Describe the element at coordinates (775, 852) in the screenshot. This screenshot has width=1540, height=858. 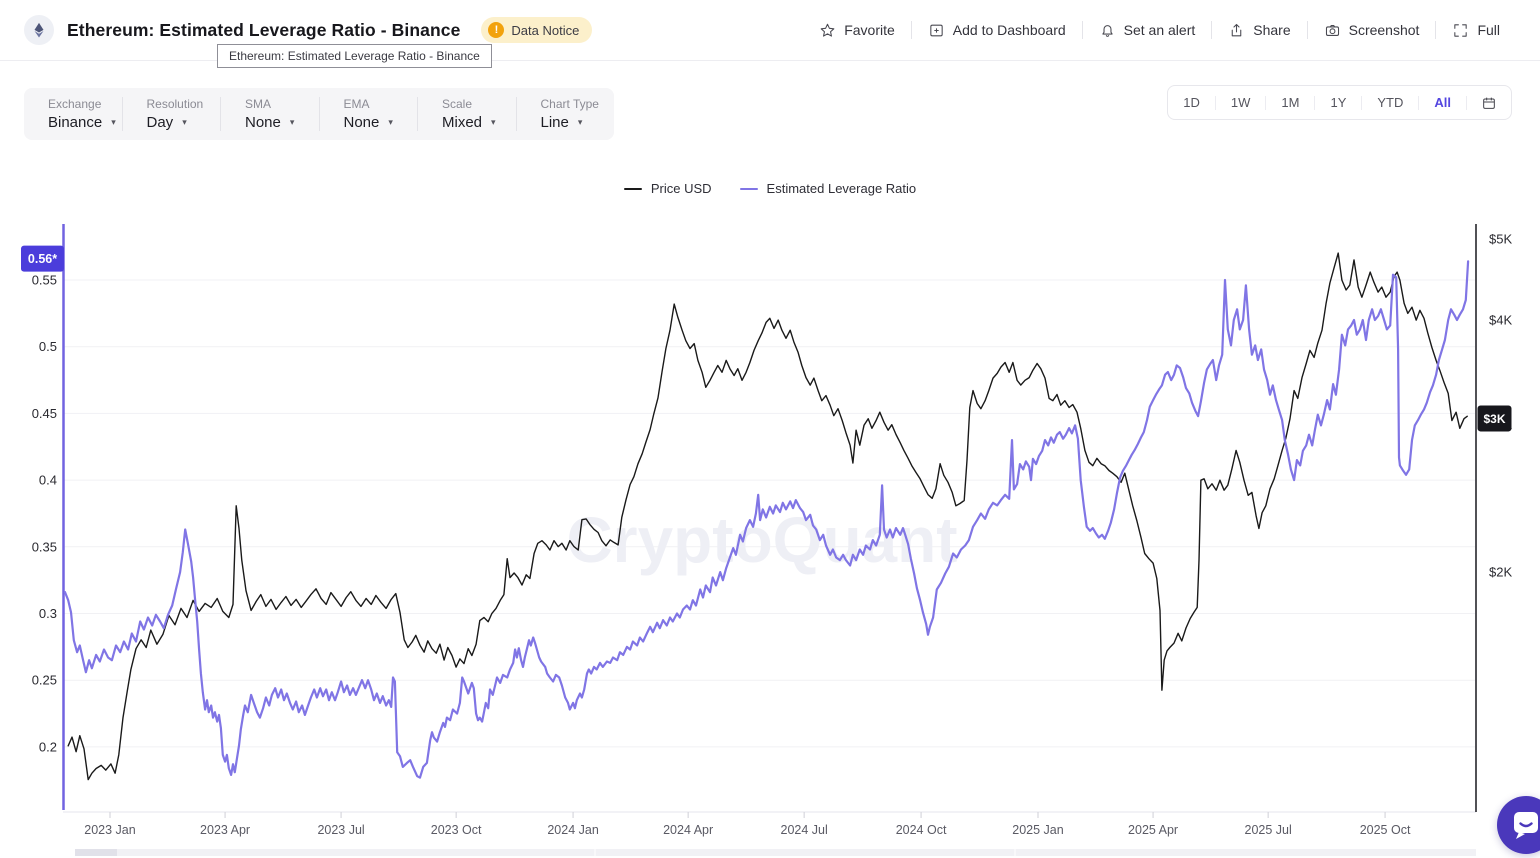
I see `navigator-strip` at that location.